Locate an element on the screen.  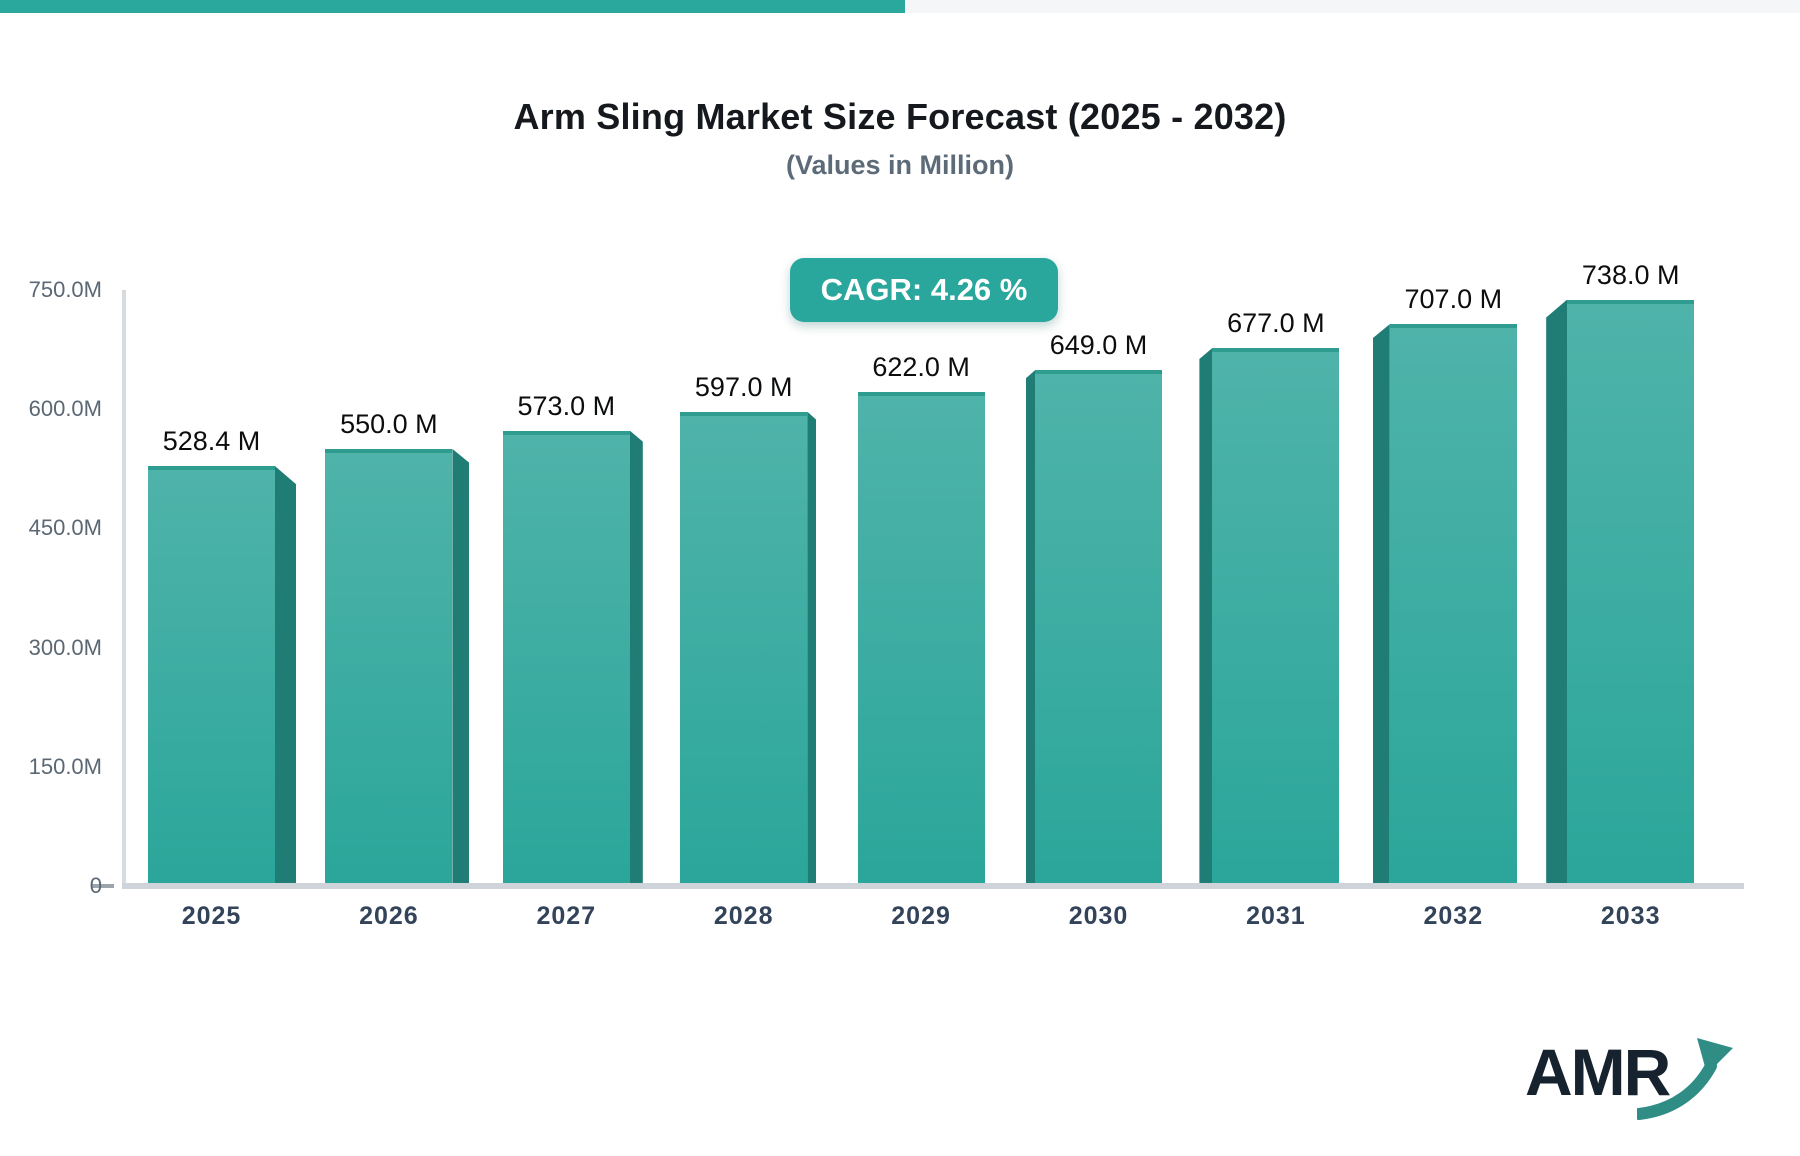
cagr-badge-label: CAGR: 4.26 % is located at coordinates (924, 289).